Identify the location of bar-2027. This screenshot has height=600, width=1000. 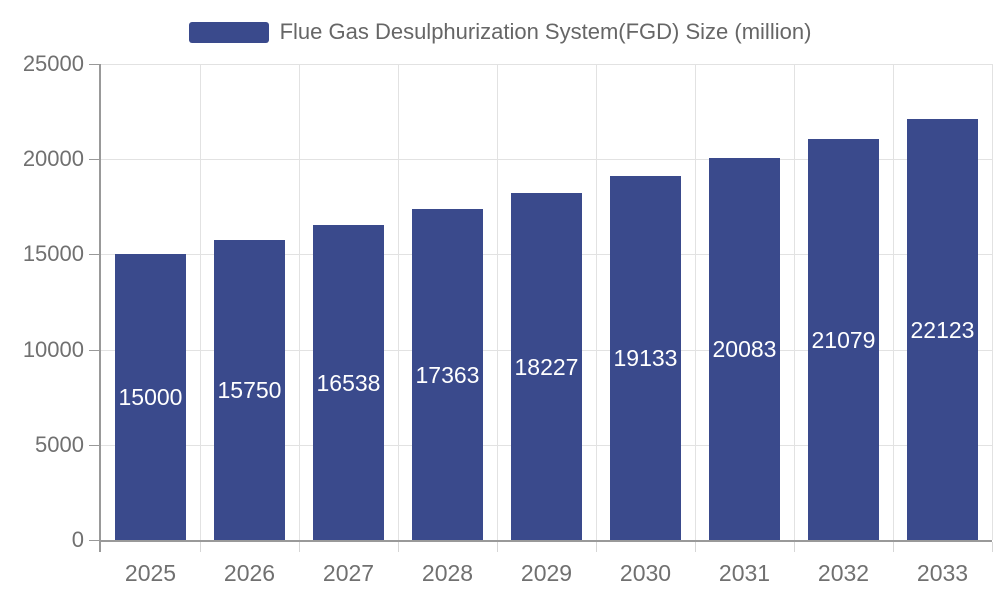
(348, 382).